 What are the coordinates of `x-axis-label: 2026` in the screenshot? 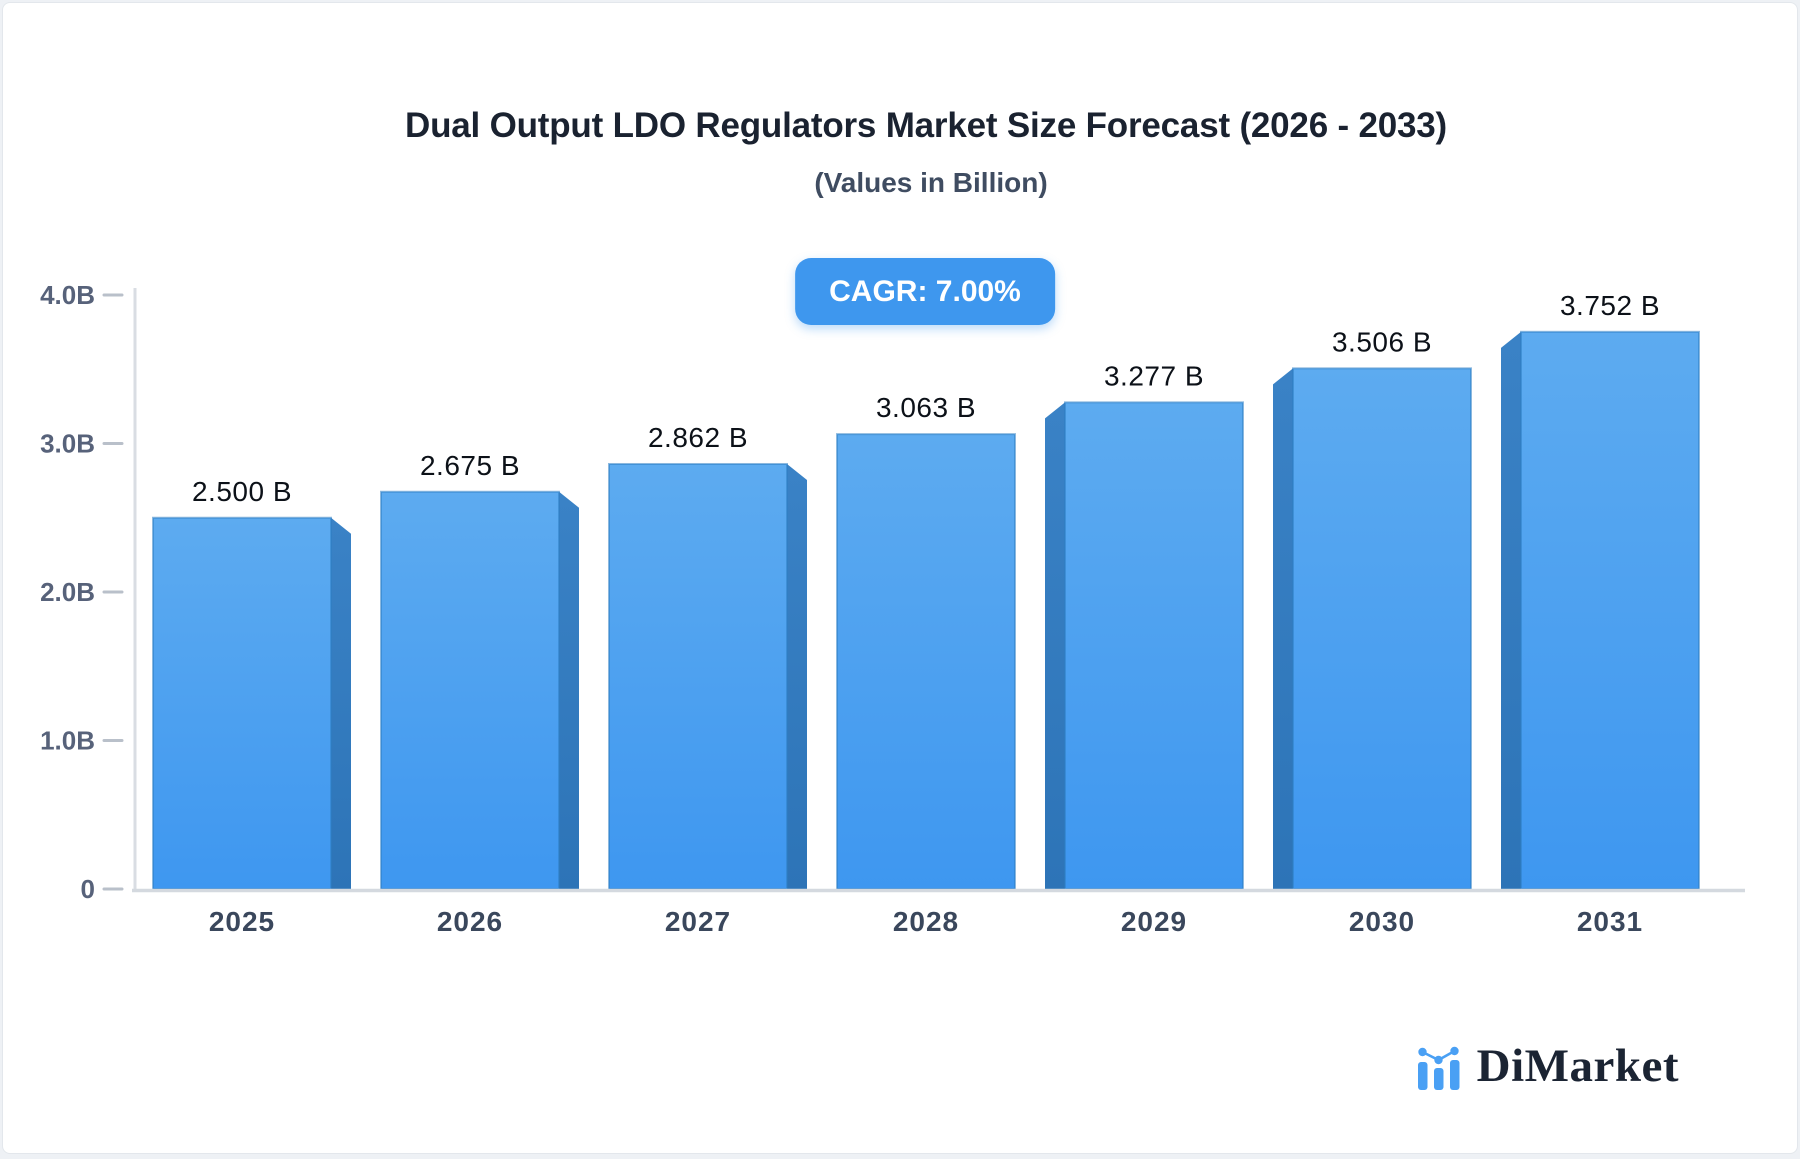 It's located at (470, 921).